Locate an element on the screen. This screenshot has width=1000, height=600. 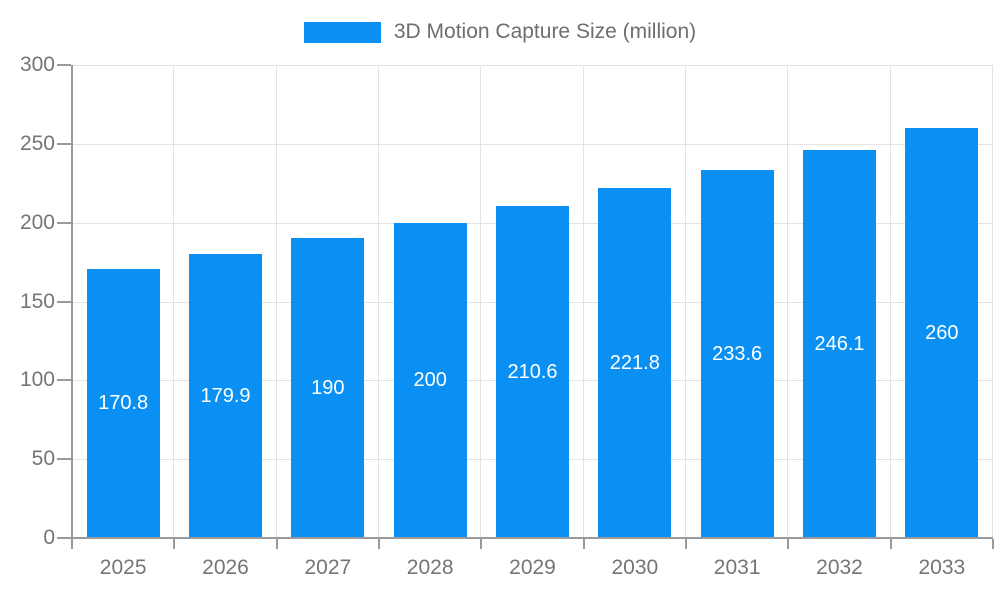
y-axis-label-50: 50 is located at coordinates (43, 459).